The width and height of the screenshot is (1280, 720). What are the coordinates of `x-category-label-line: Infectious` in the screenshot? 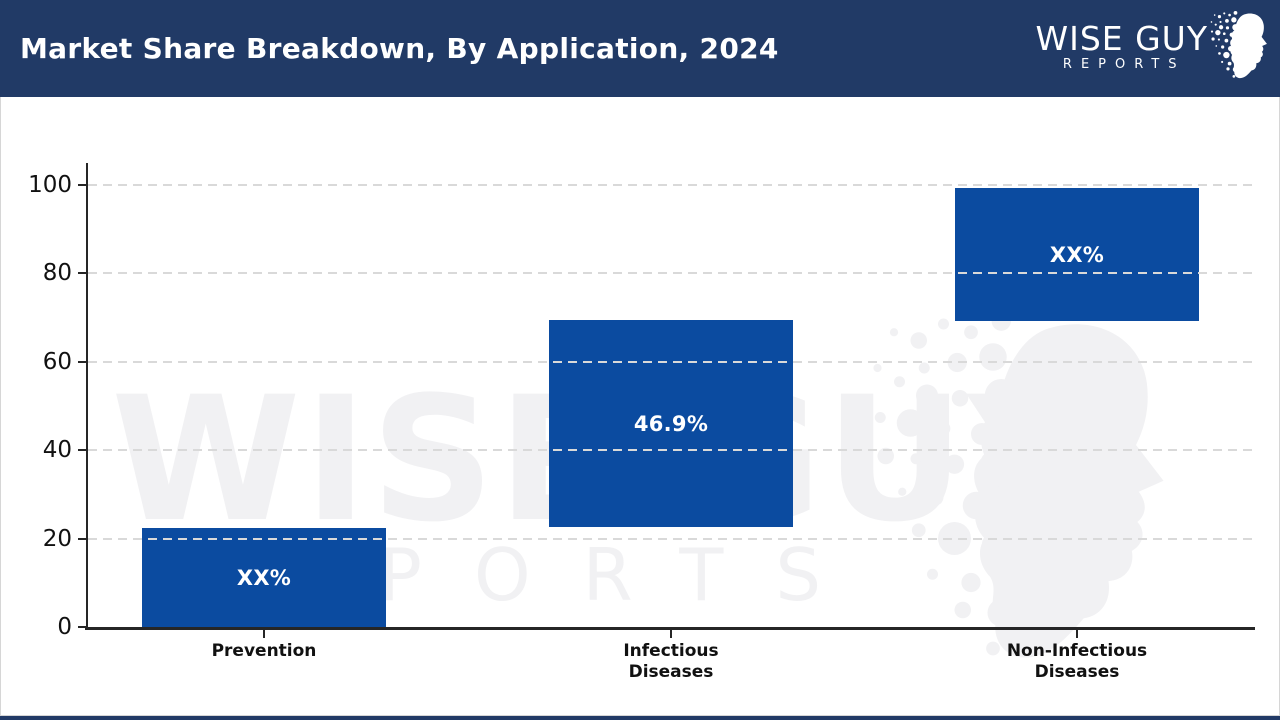 It's located at (671, 651).